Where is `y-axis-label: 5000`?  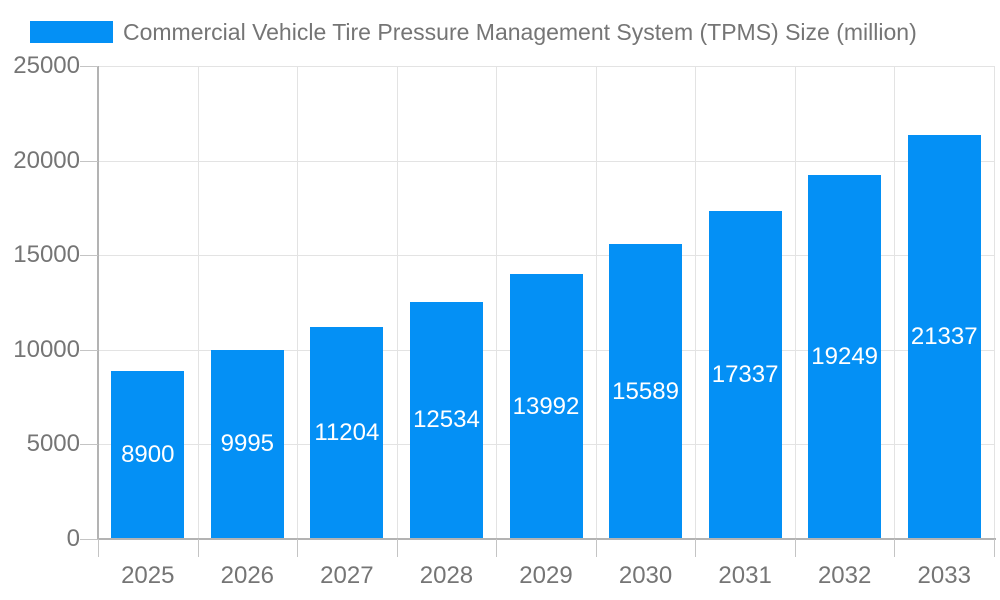
y-axis-label: 5000 is located at coordinates (53, 444).